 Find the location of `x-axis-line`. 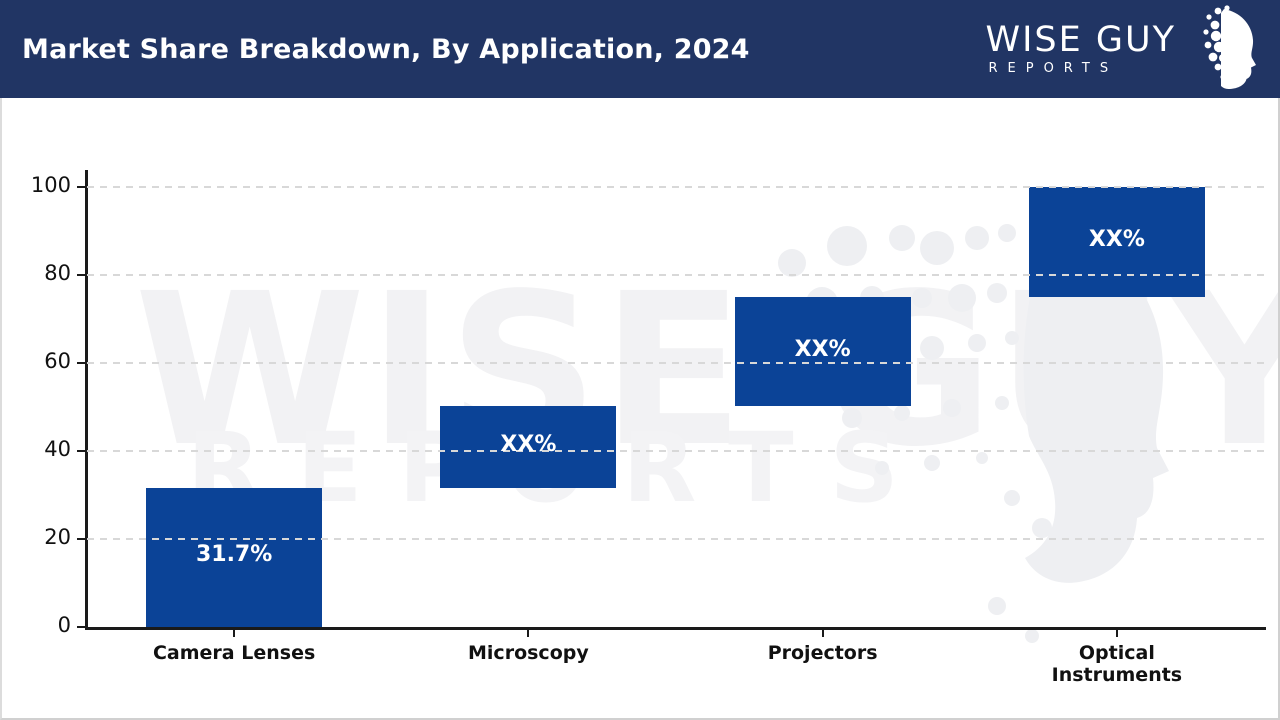

x-axis-line is located at coordinates (675, 628).